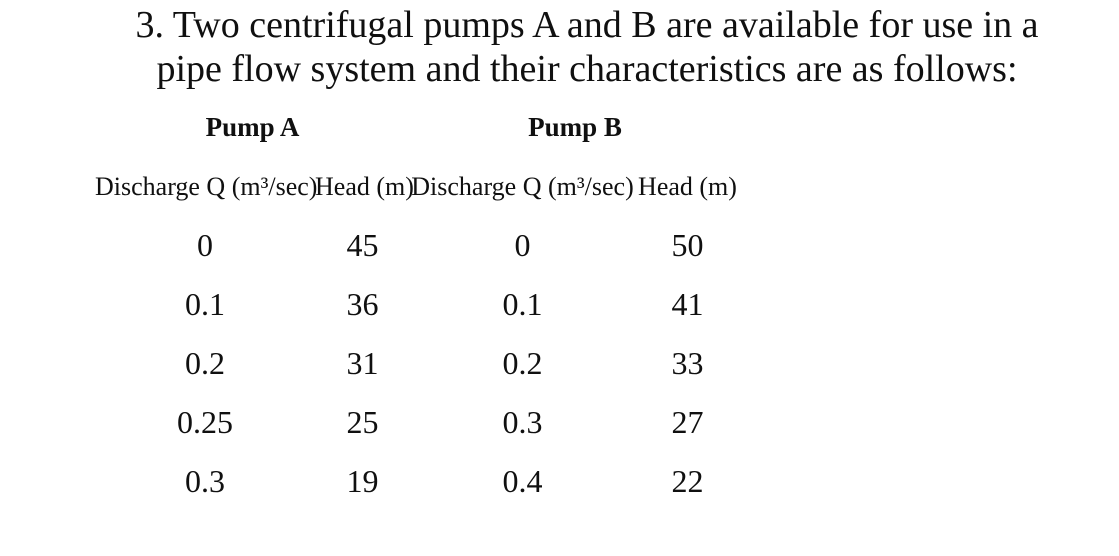  Describe the element at coordinates (522, 481) in the screenshot. I see `table-cell: 0.4` at that location.